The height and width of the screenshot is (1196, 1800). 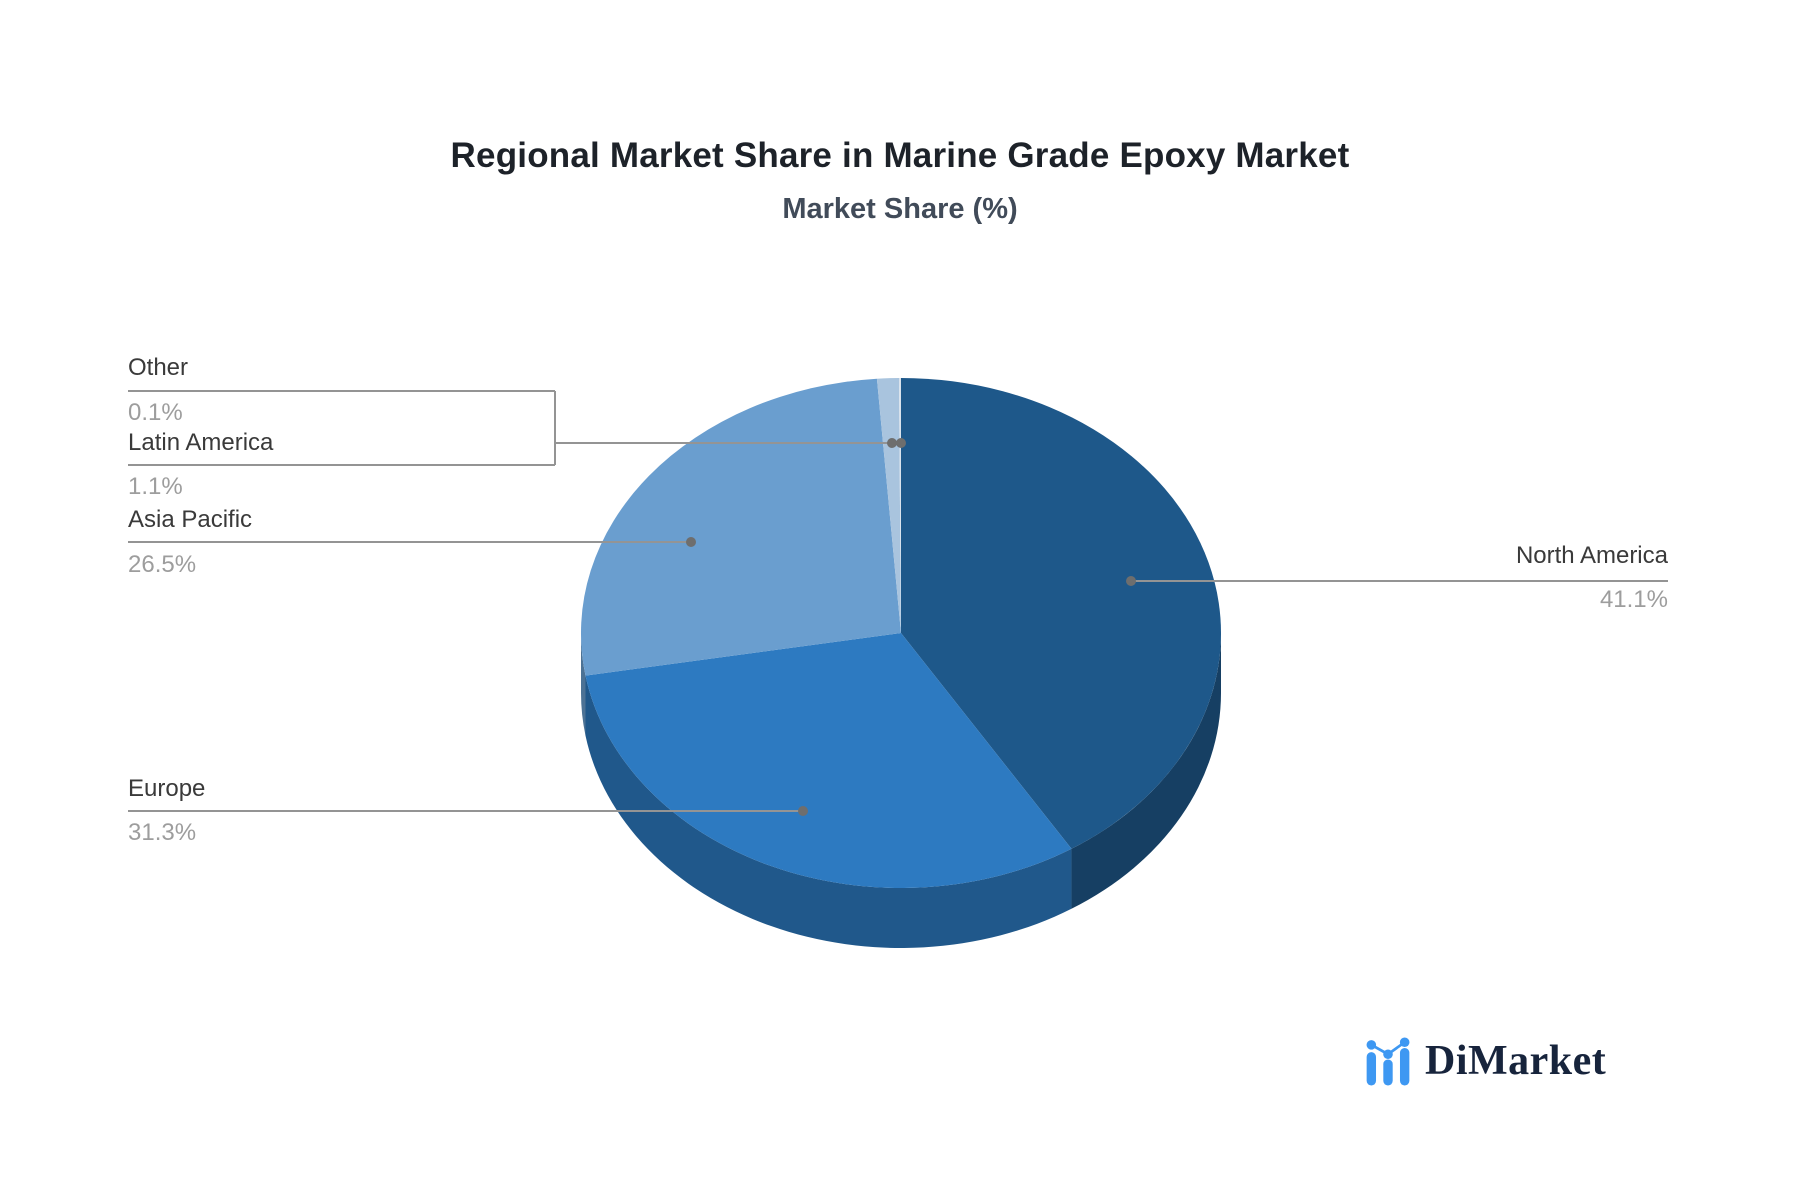 I want to click on pie-side-europe, so click(x=828, y=812).